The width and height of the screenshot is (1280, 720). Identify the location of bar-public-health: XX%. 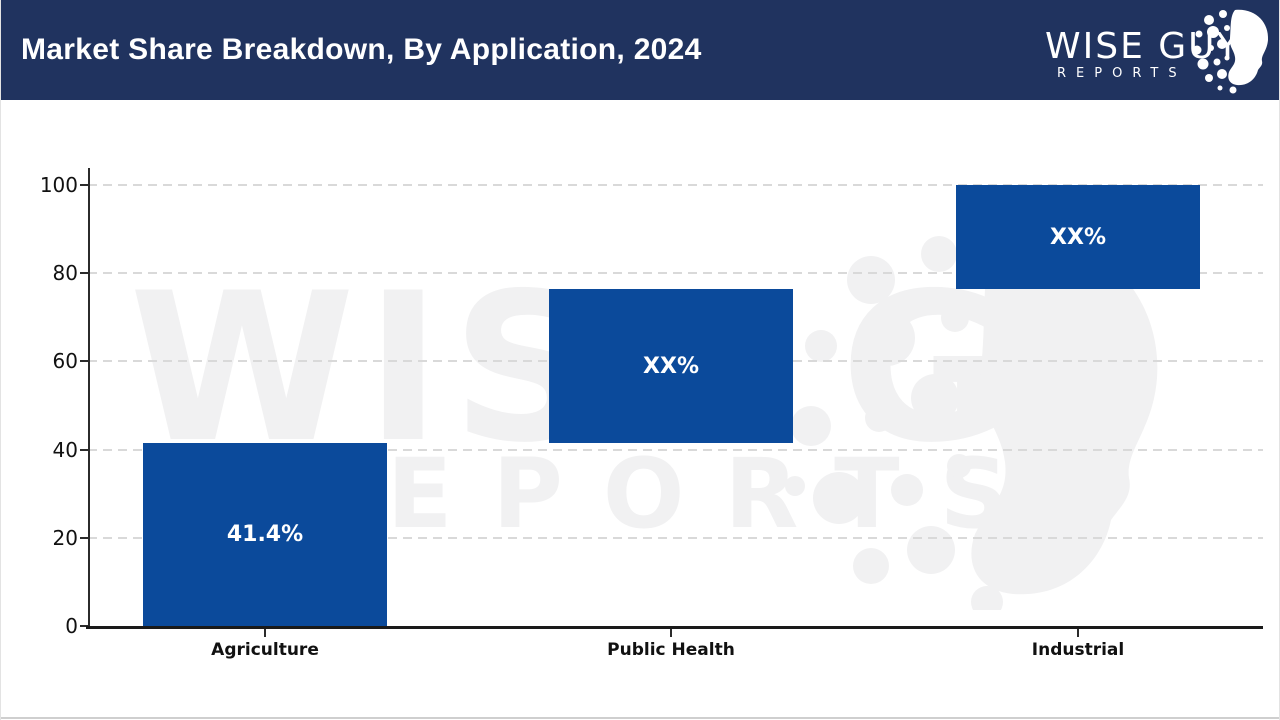
(671, 366).